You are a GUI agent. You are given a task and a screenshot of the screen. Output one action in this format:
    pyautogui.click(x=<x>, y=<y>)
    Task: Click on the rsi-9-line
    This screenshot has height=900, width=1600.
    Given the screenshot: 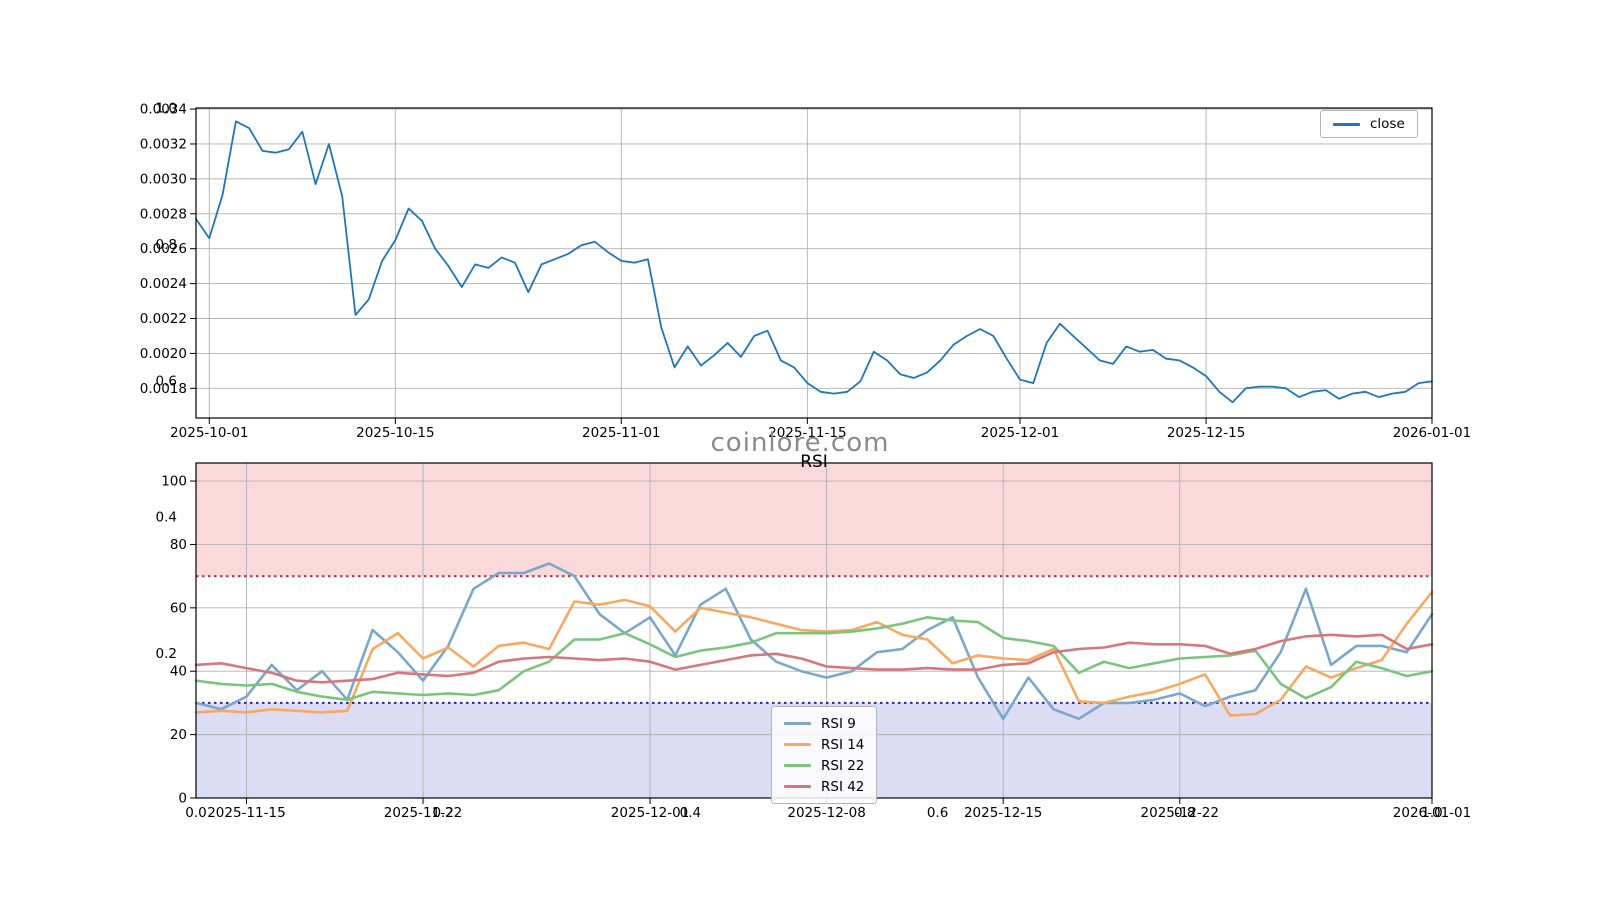 What is the action you would take?
    pyautogui.click(x=814, y=641)
    